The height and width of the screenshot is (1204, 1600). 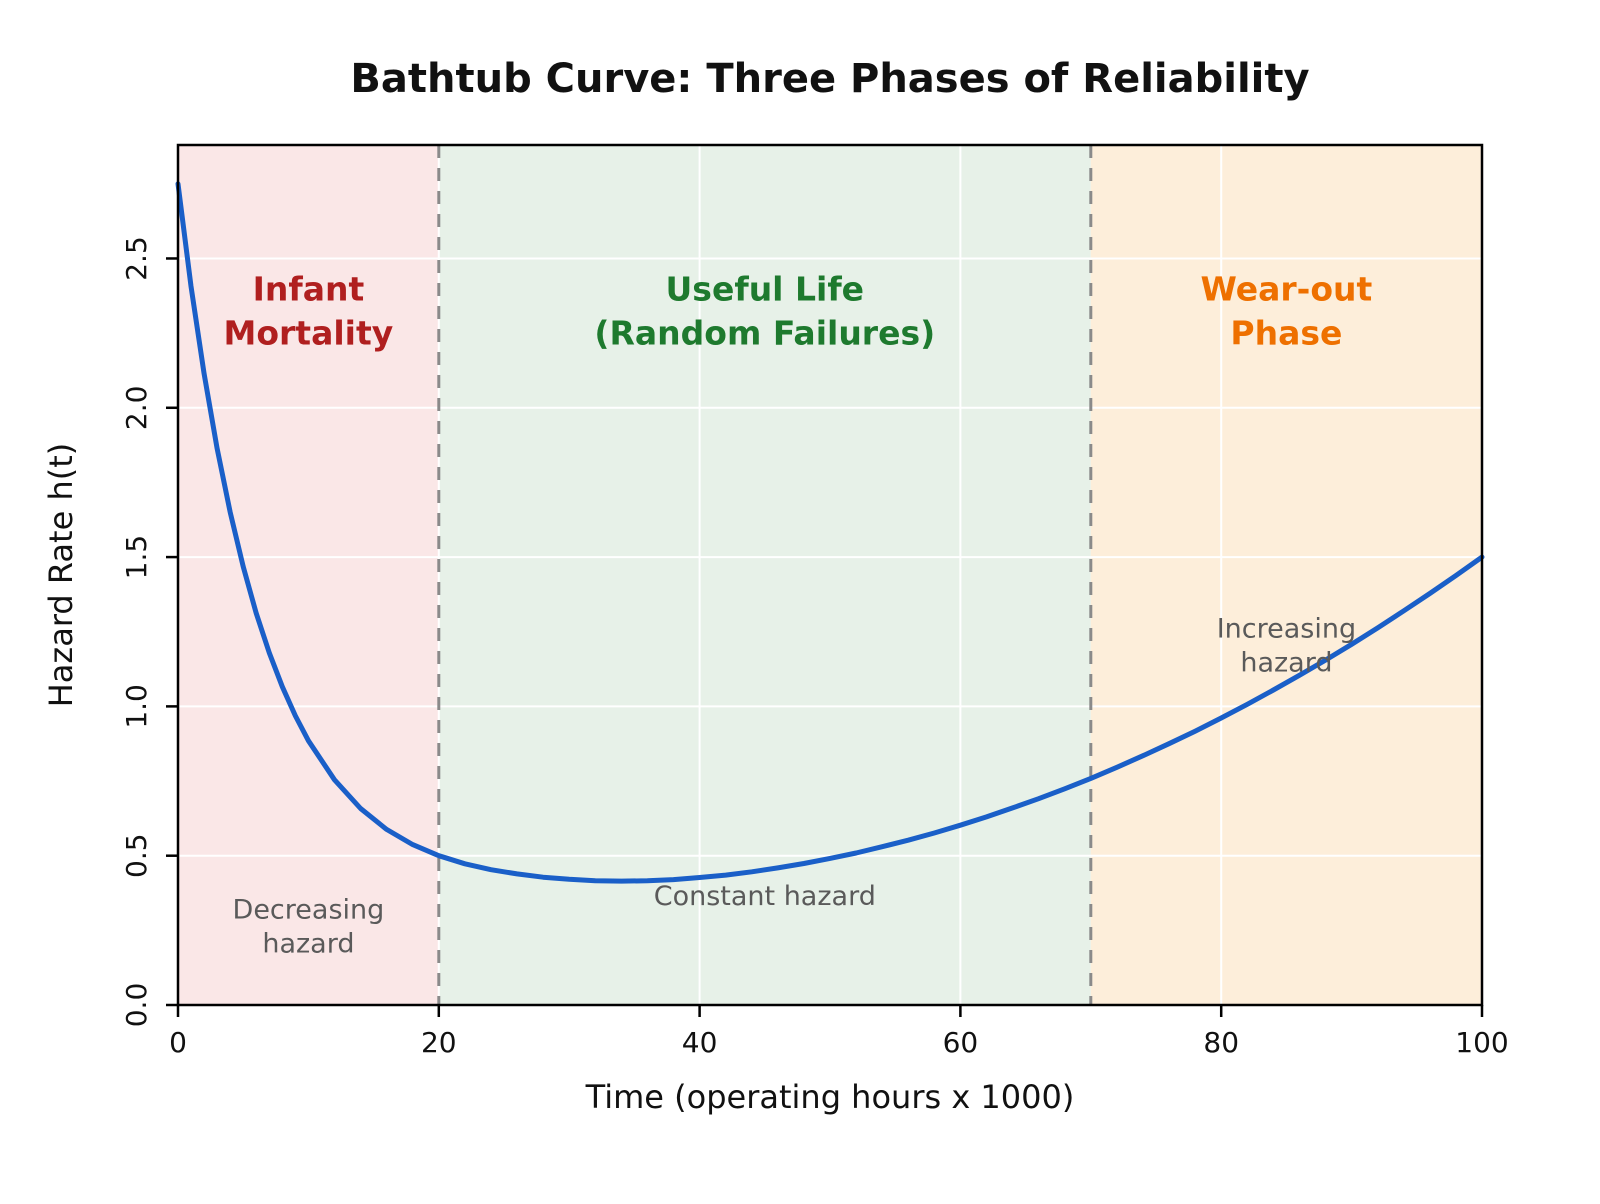 I want to click on x-tick-label: 80, so click(x=1221, y=1042).